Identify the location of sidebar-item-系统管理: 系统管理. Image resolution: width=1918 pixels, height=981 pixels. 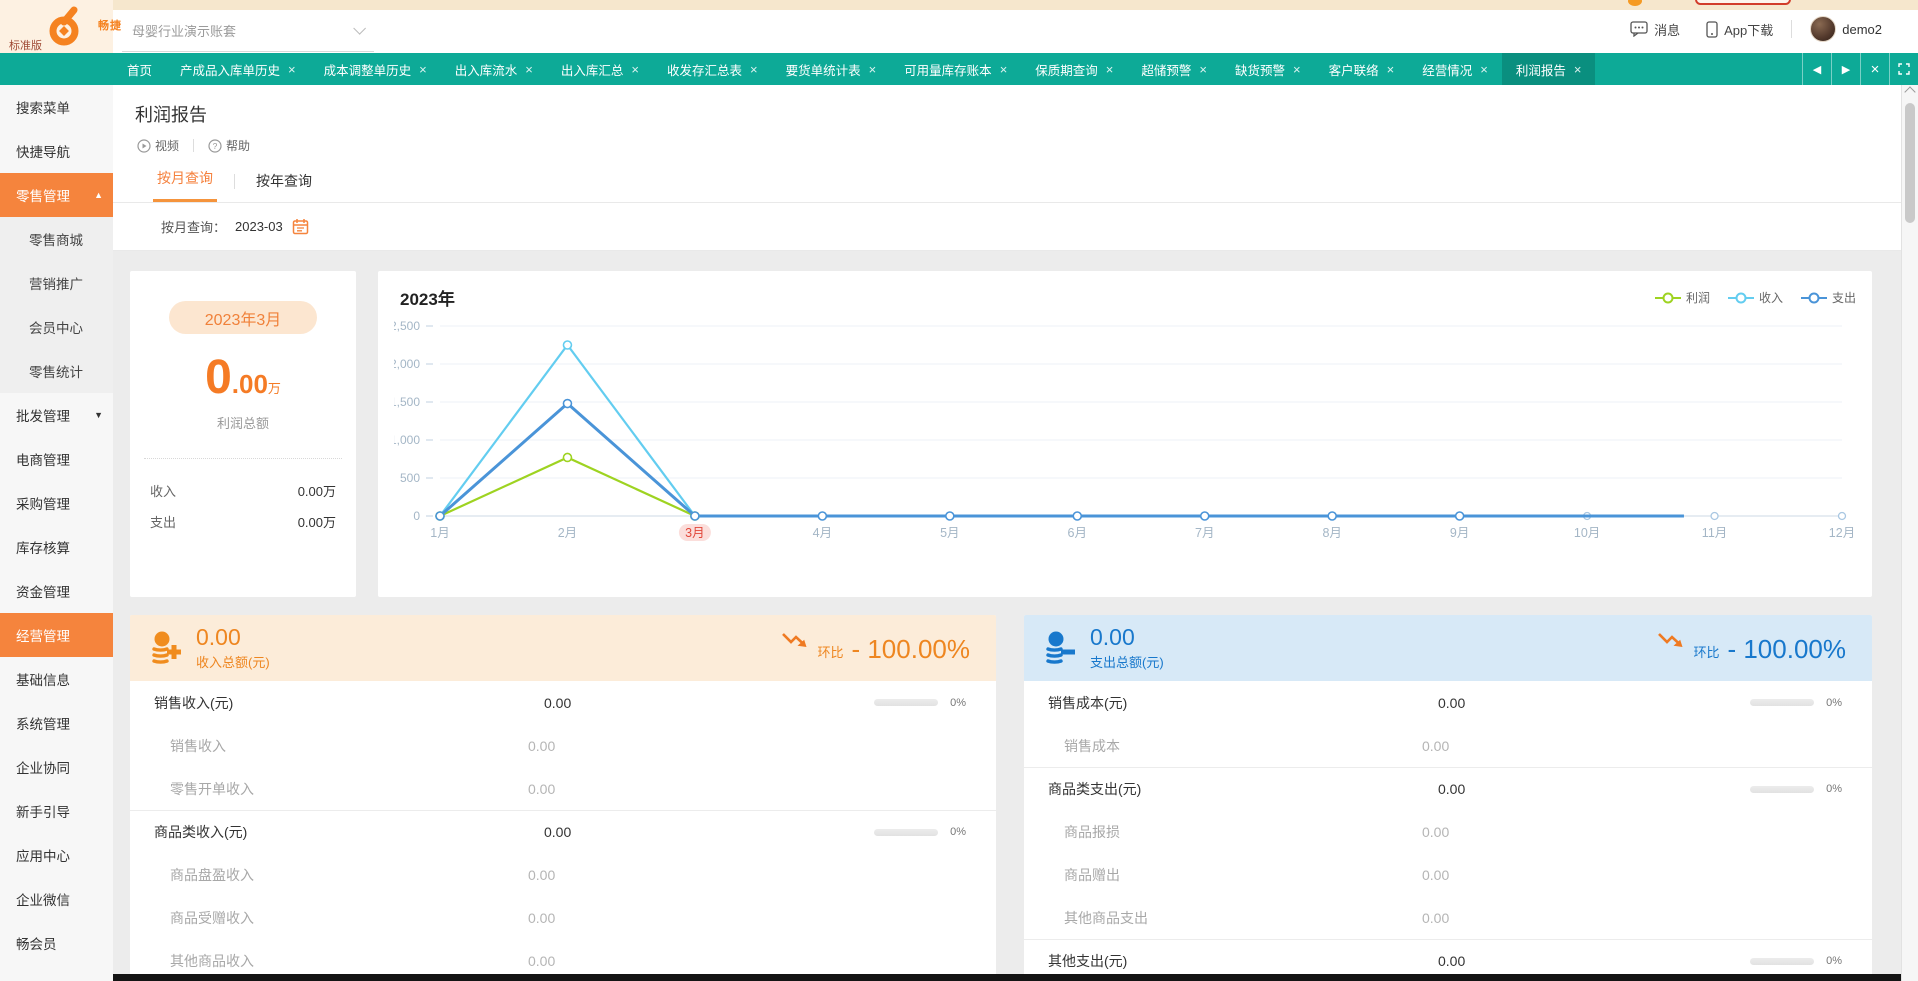
(56, 723).